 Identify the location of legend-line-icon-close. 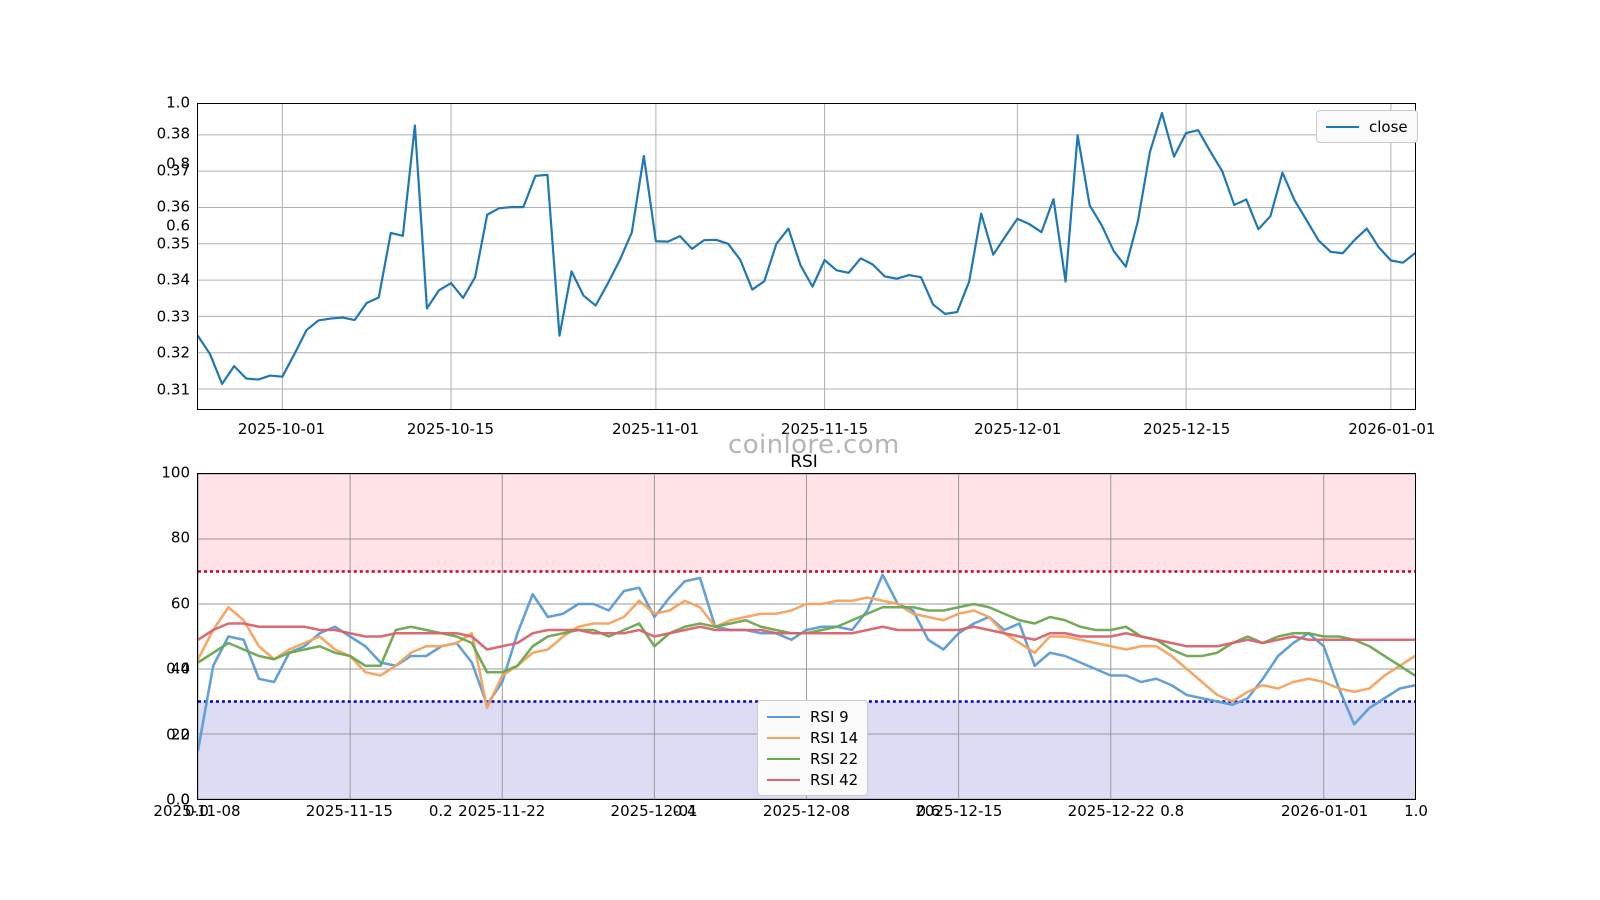
(1342, 126).